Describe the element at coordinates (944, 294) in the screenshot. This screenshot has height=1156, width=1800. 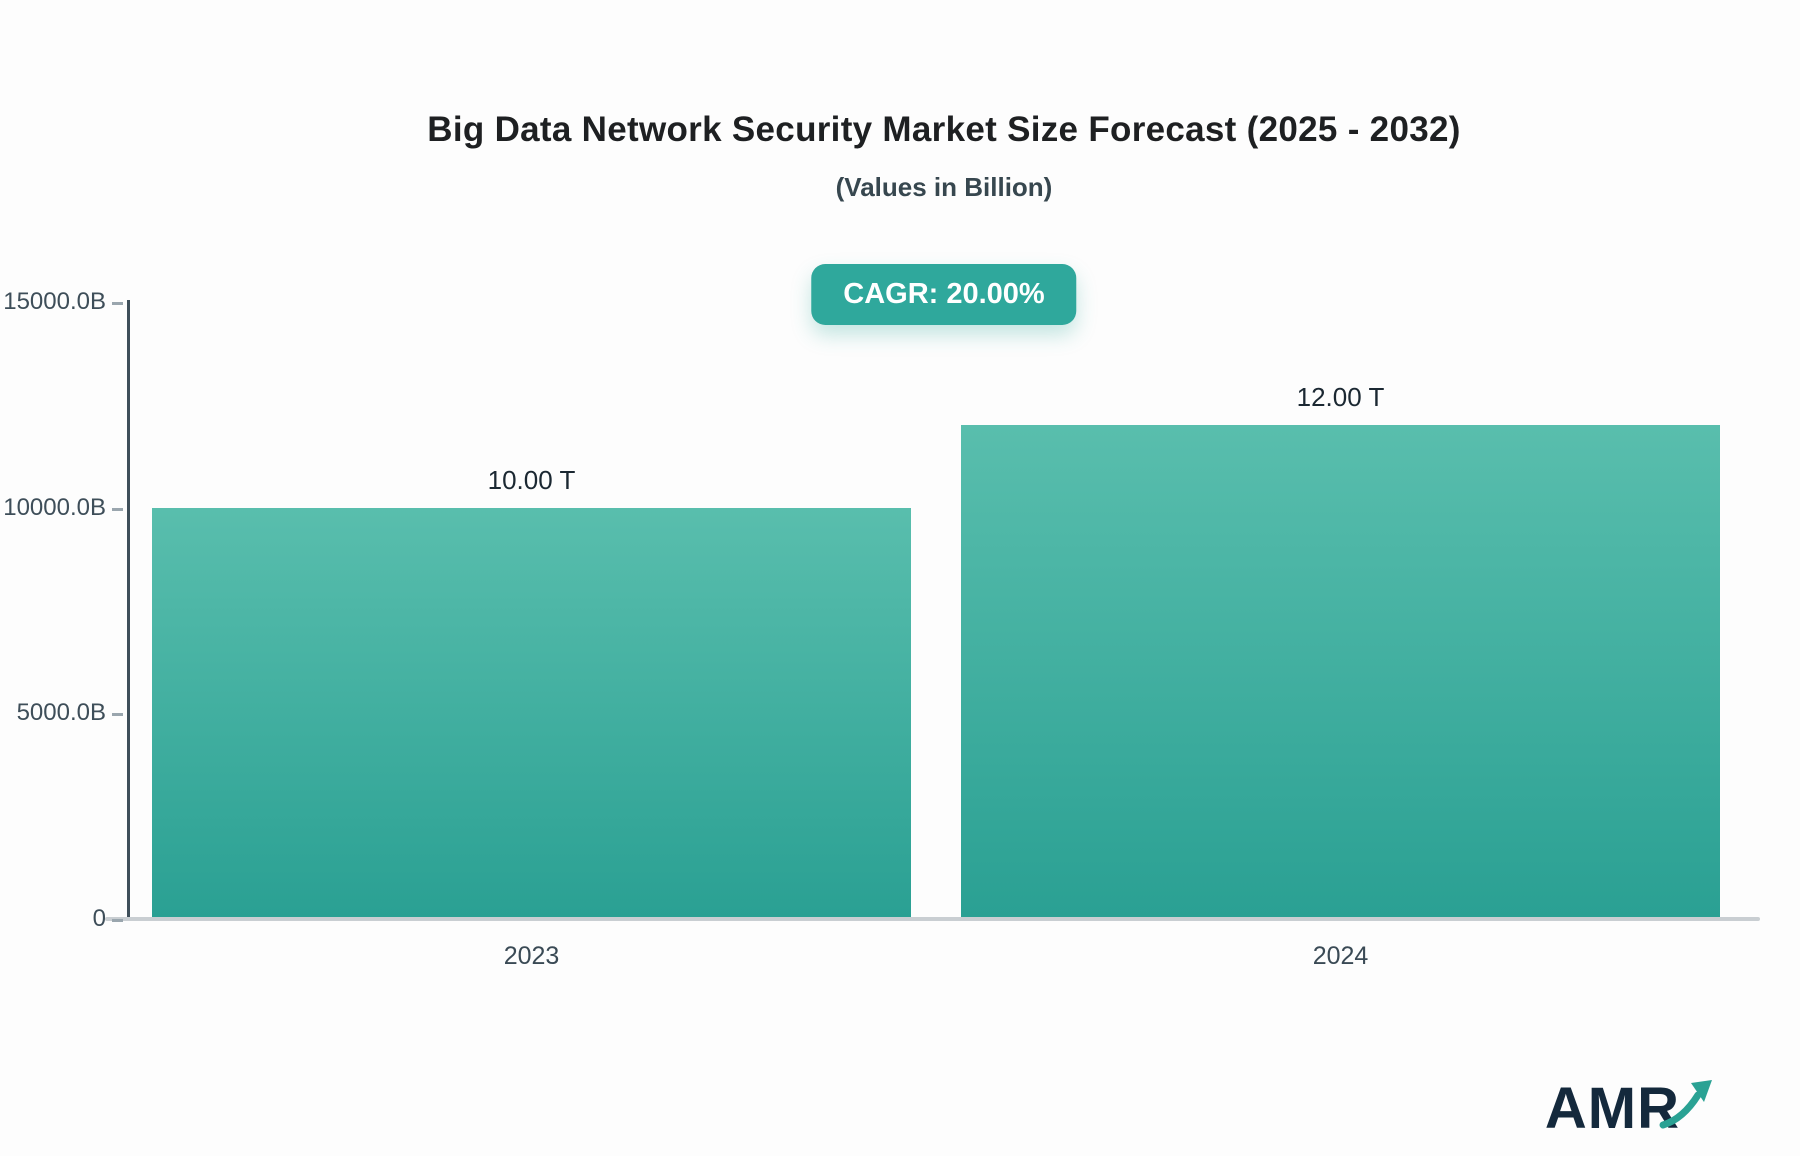
I see `cagr-badge: CAGR: 20.00%` at that location.